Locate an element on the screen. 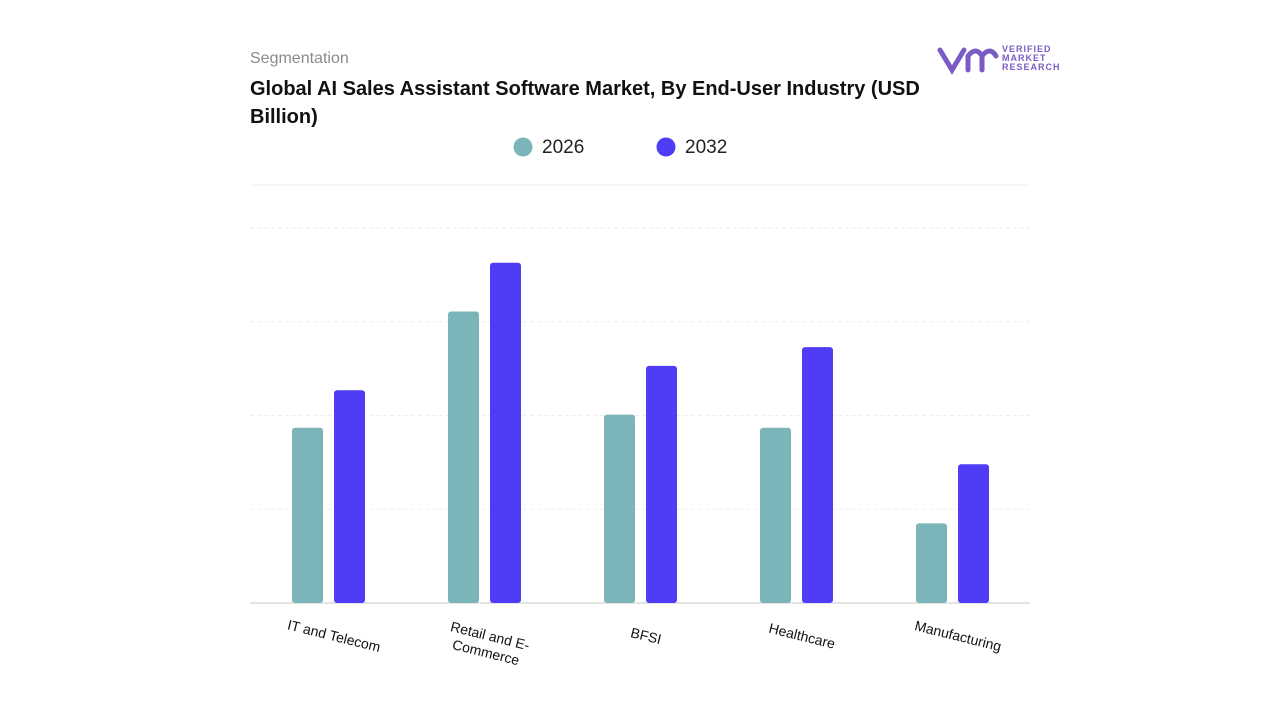  logo-text: VERIFIED MARKET RESEARCH is located at coordinates (1031, 58).